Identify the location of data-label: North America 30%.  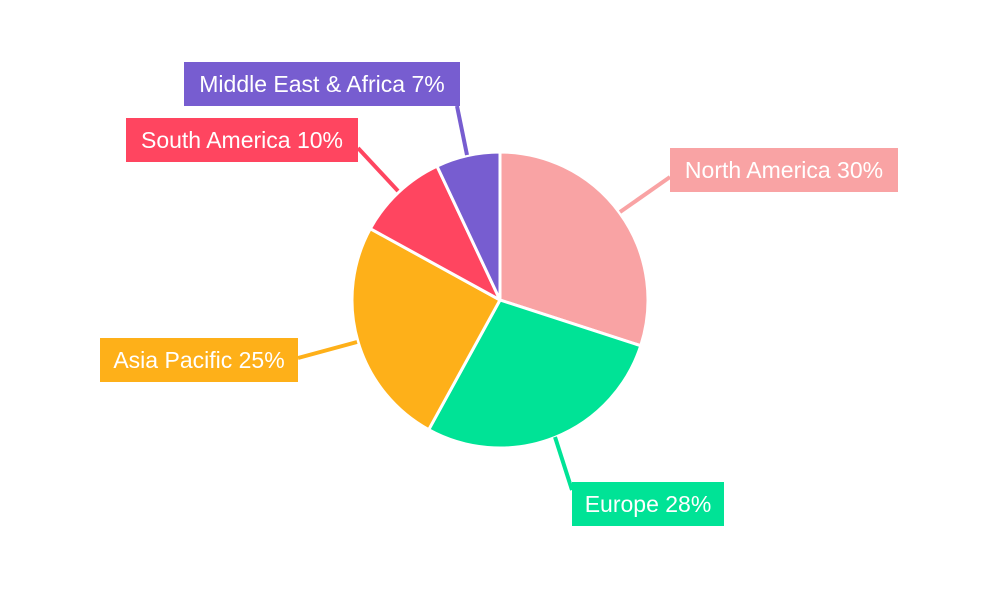
(784, 170).